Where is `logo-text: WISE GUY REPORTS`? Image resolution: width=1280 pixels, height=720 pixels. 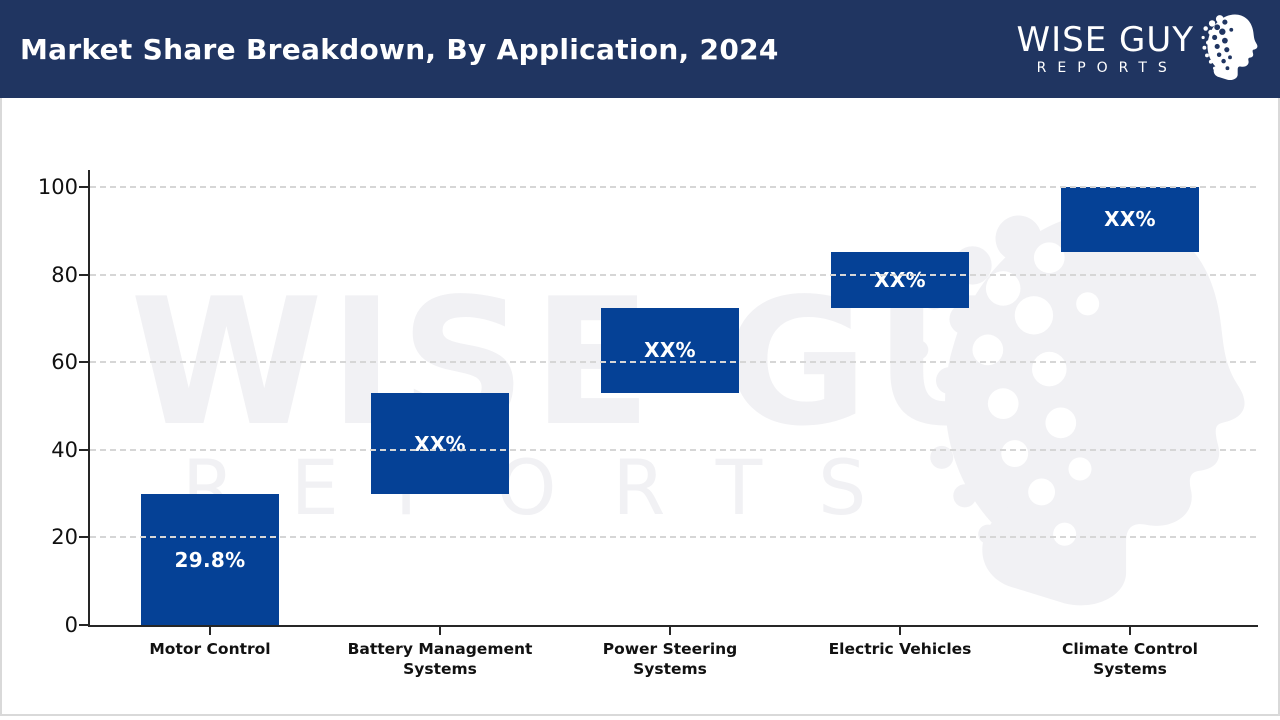
logo-text: WISE GUY REPORTS is located at coordinates (1105, 49).